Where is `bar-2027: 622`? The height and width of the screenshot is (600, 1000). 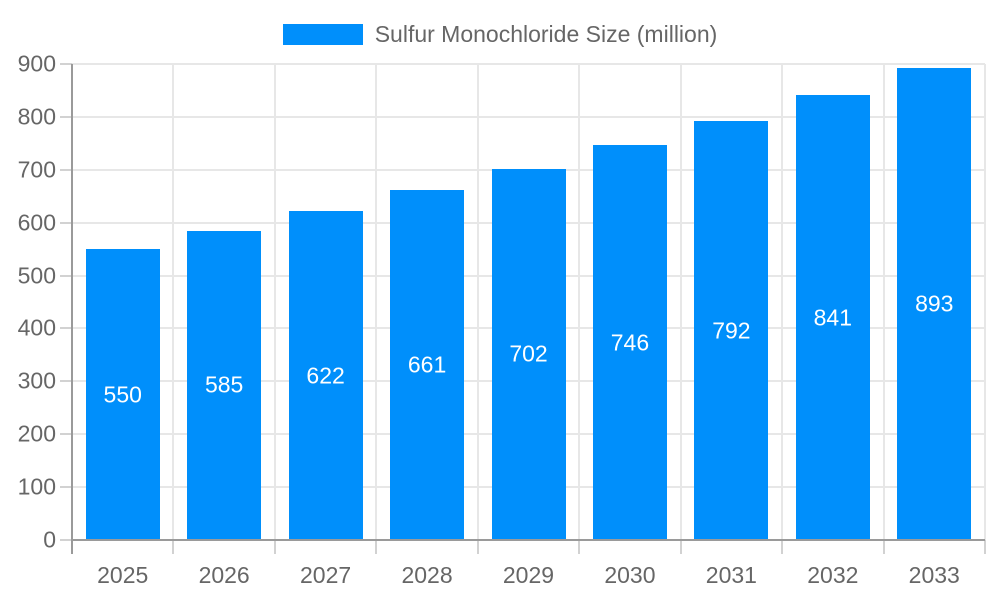
bar-2027: 622 is located at coordinates (325, 375).